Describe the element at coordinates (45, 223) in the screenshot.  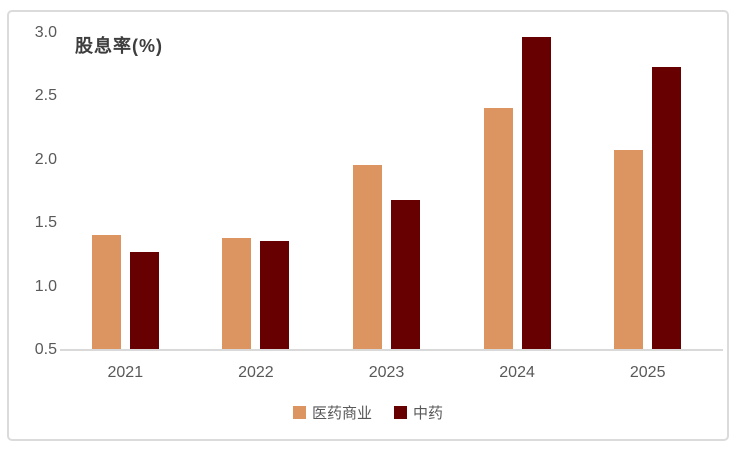
I see `y-tick-label: 1.5` at that location.